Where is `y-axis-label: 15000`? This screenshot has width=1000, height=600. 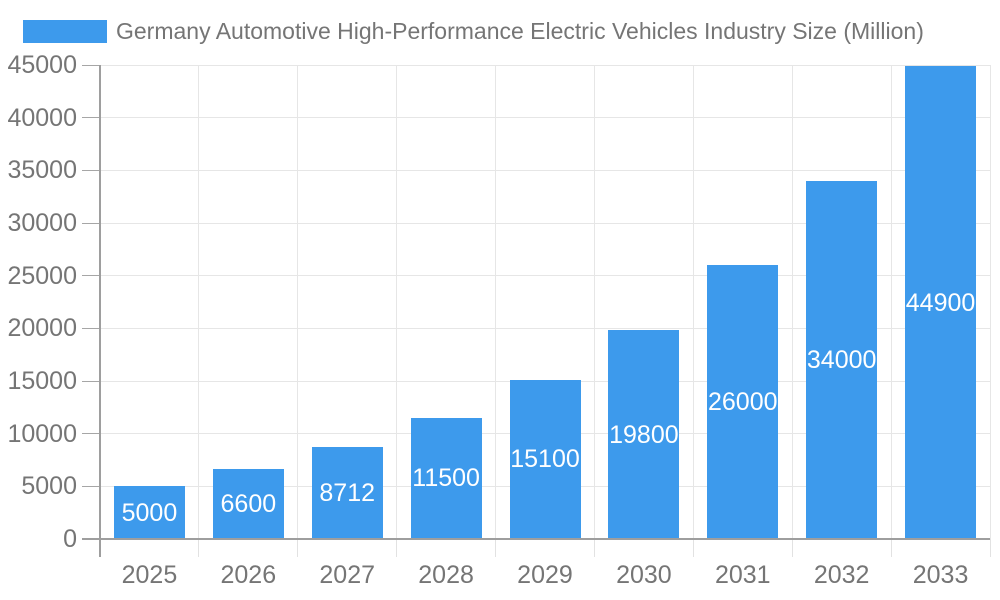 y-axis-label: 15000 is located at coordinates (42, 381).